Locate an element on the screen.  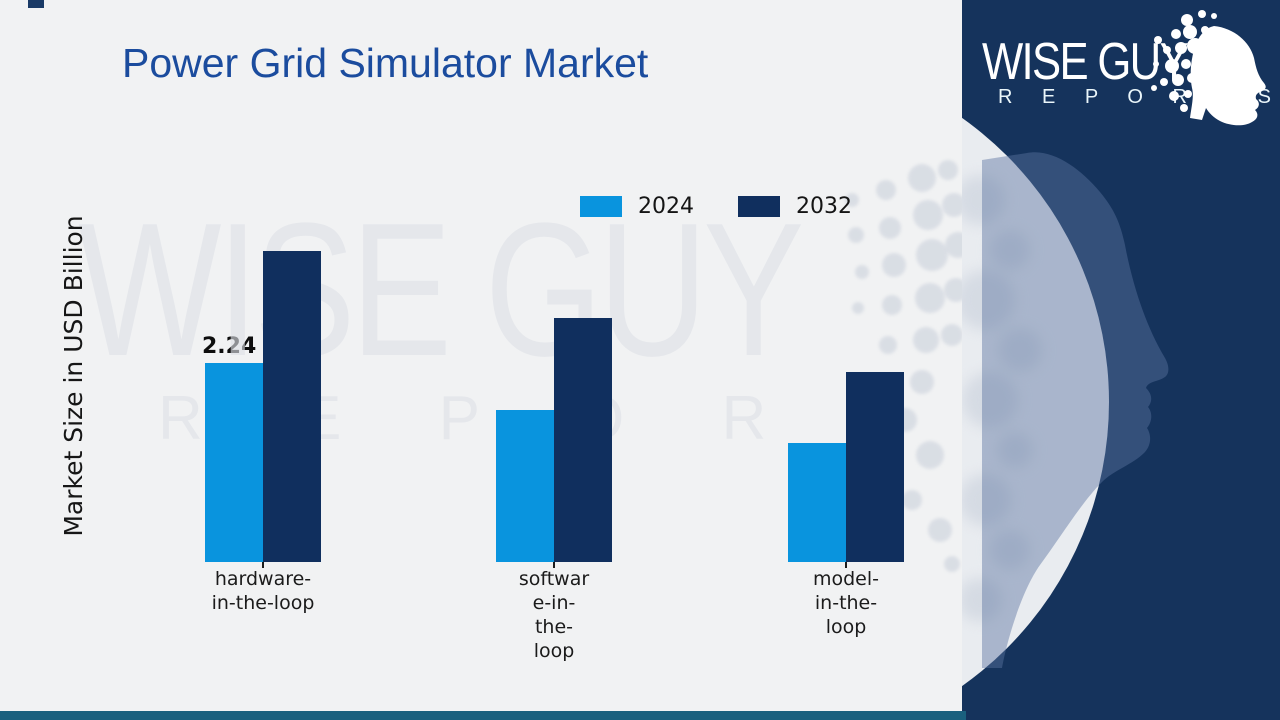
legend-label-2024: 2024 is located at coordinates (666, 206).